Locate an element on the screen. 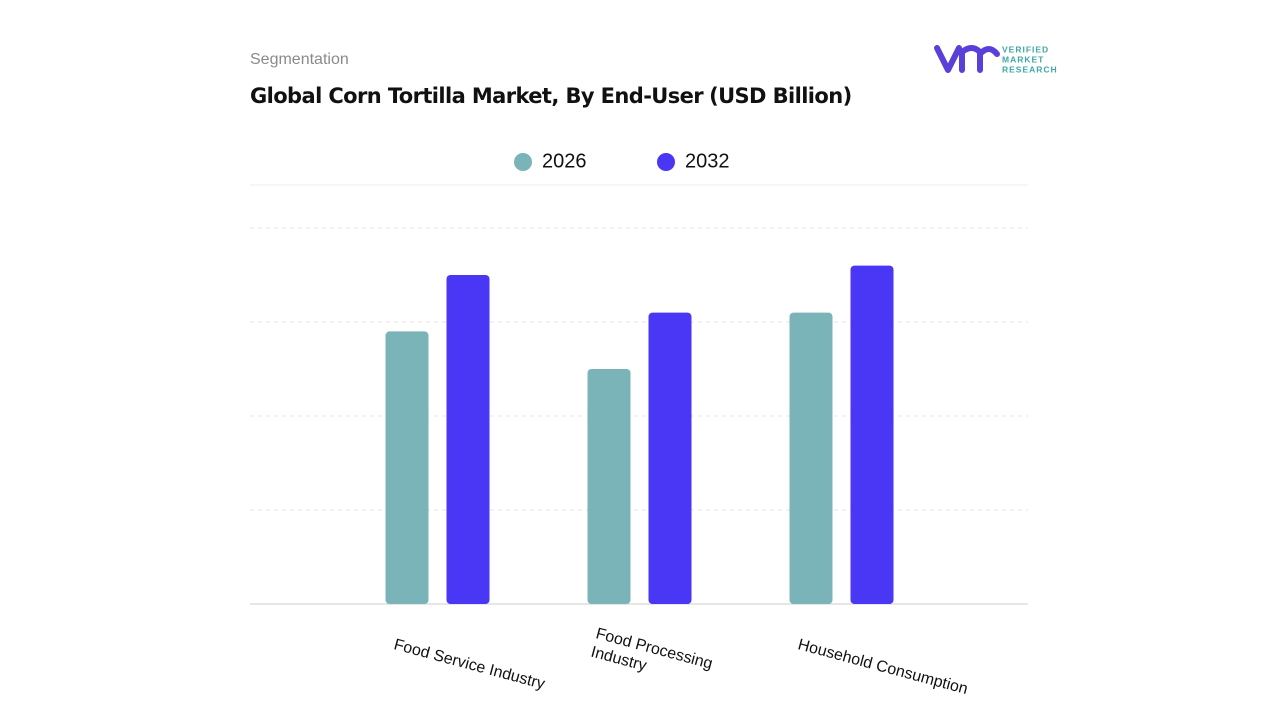 The width and height of the screenshot is (1280, 720). title-unit: (USD Billion) is located at coordinates (780, 96).